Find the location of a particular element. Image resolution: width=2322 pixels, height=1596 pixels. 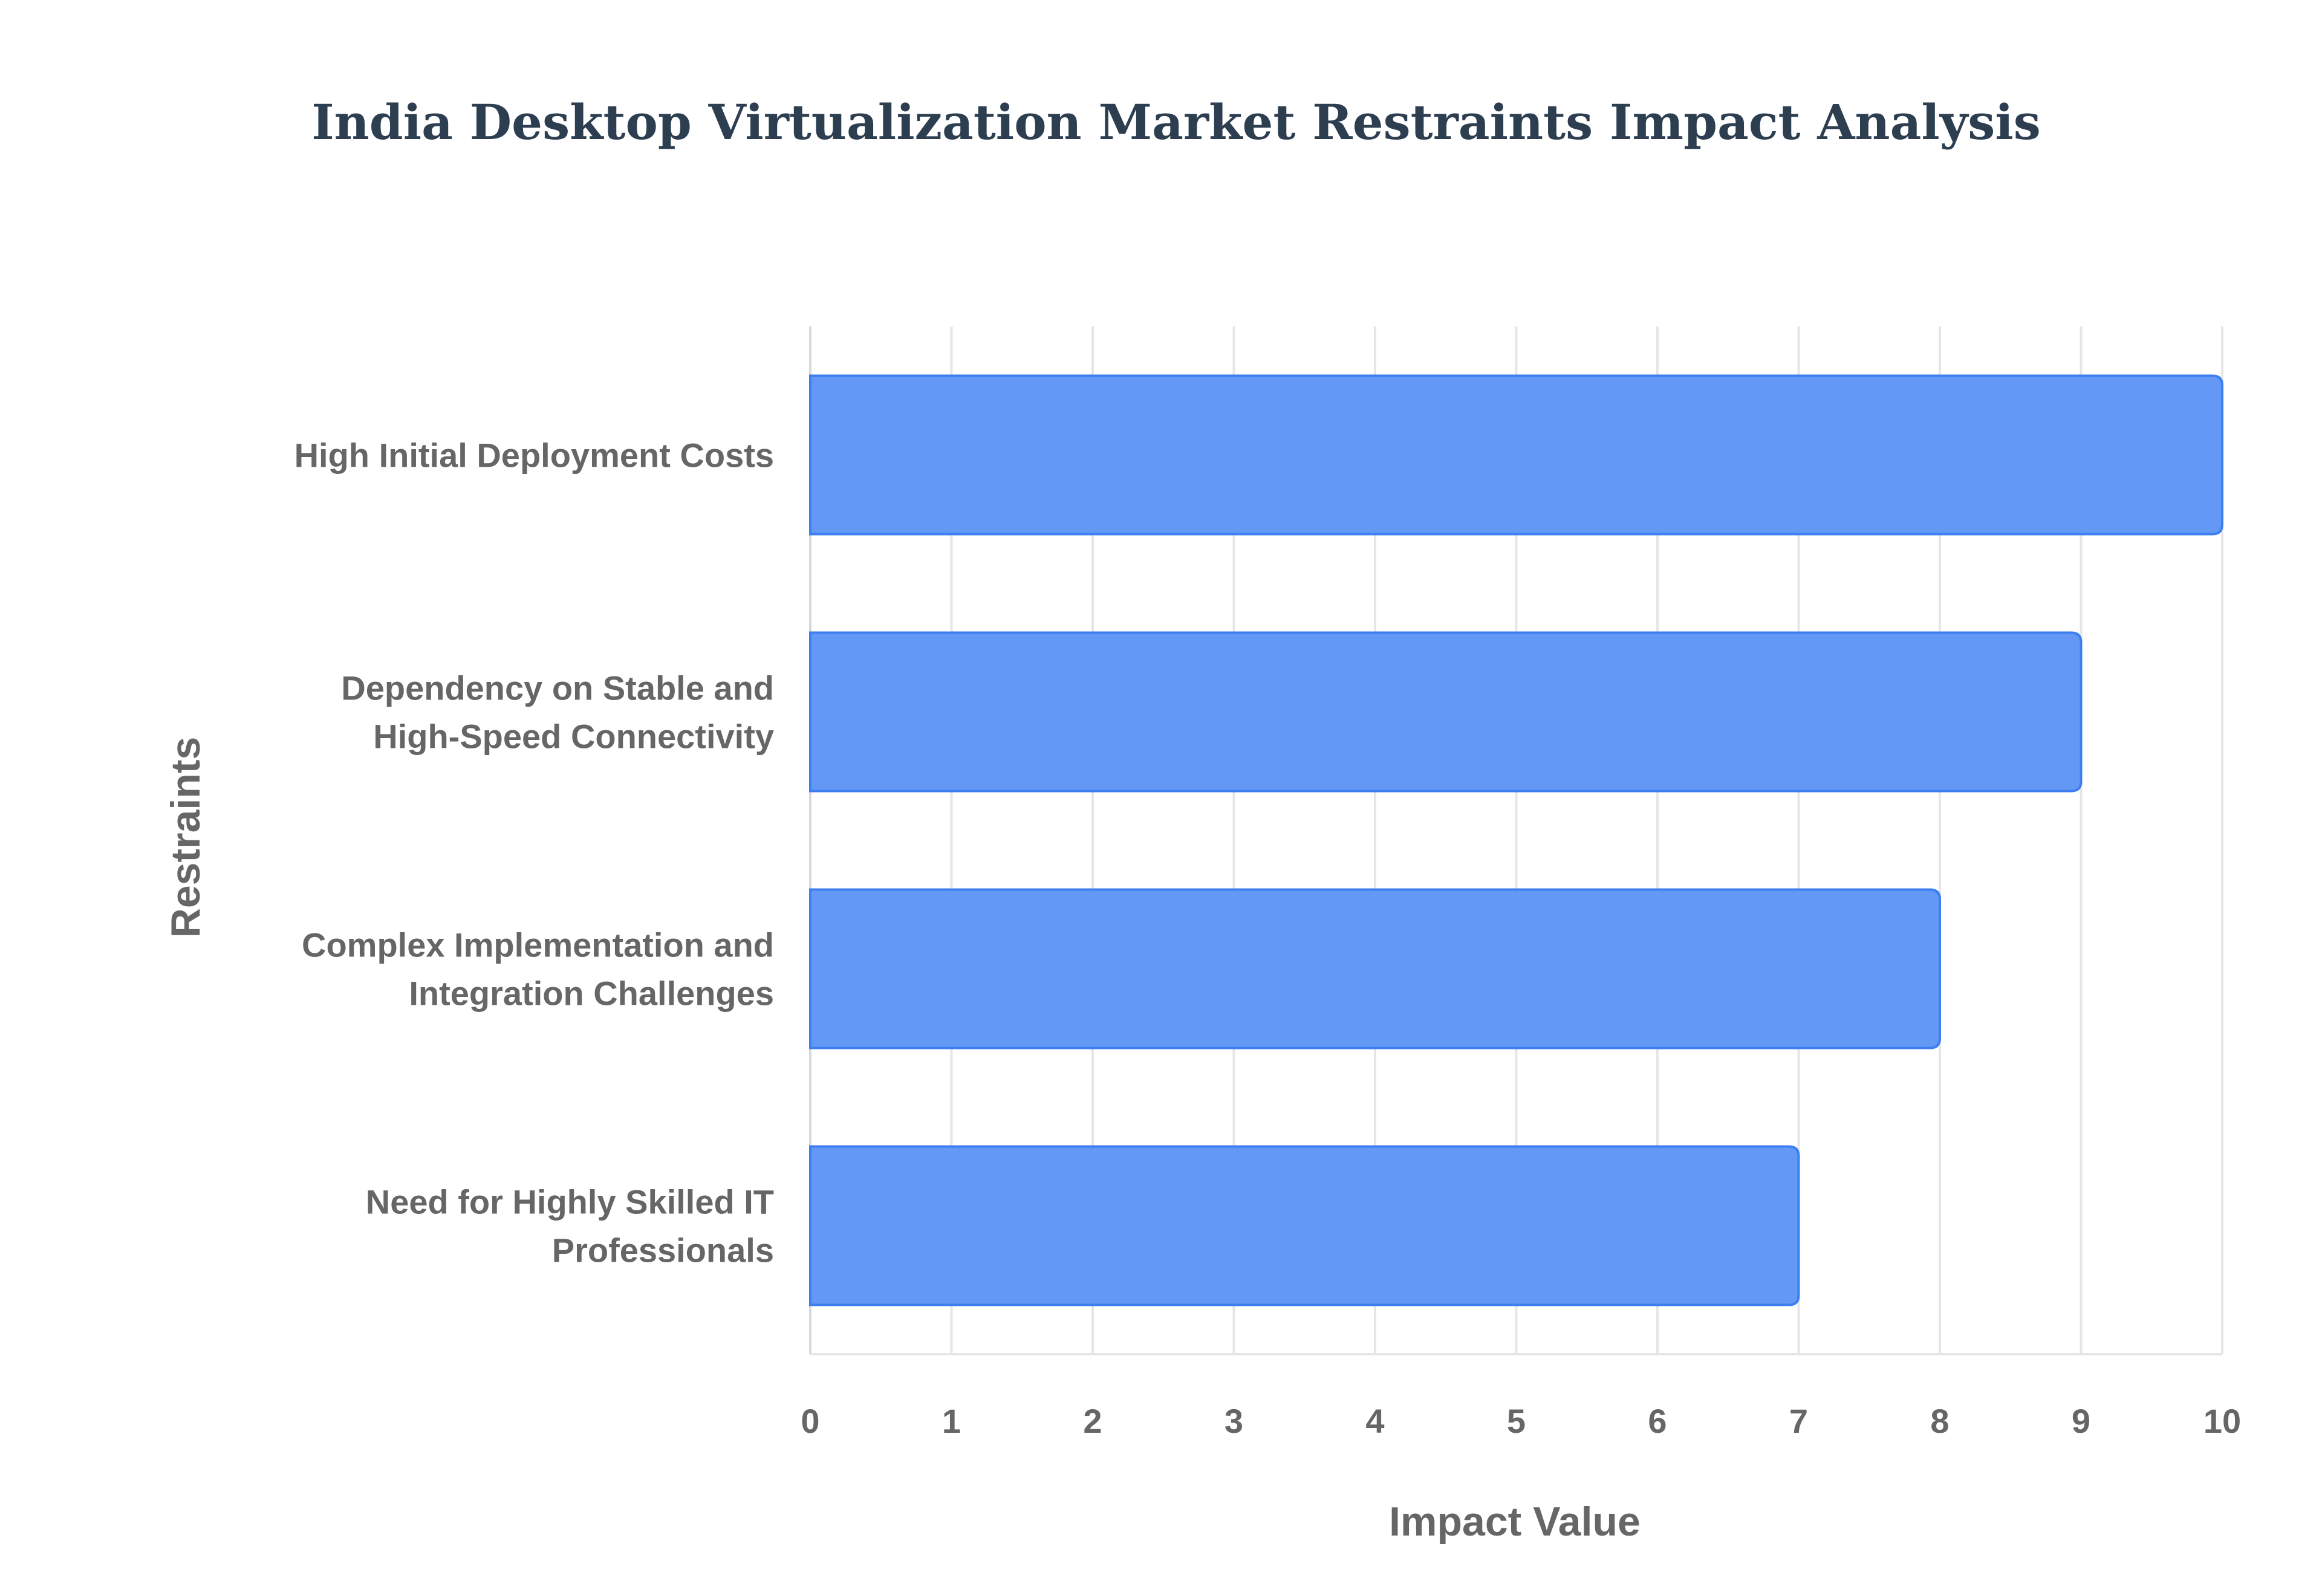

x-tick-label: 10 is located at coordinates (2222, 1421).